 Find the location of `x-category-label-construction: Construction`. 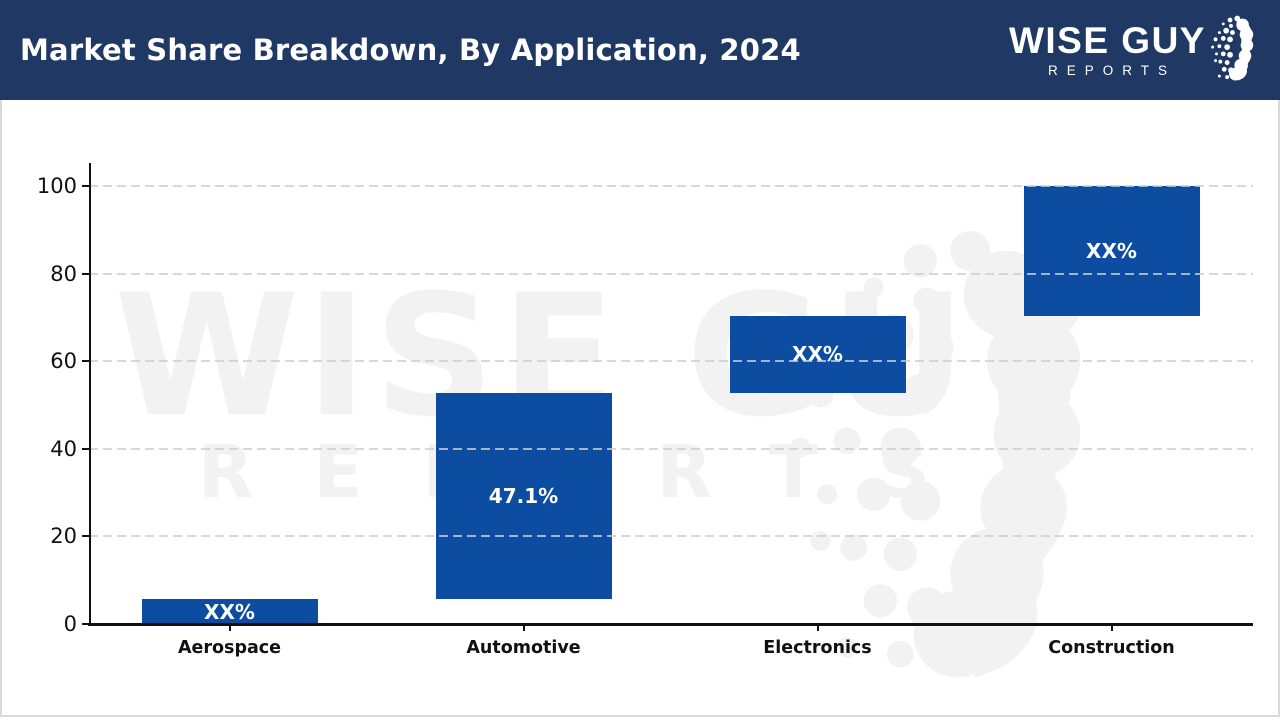

x-category-label-construction: Construction is located at coordinates (1111, 648).